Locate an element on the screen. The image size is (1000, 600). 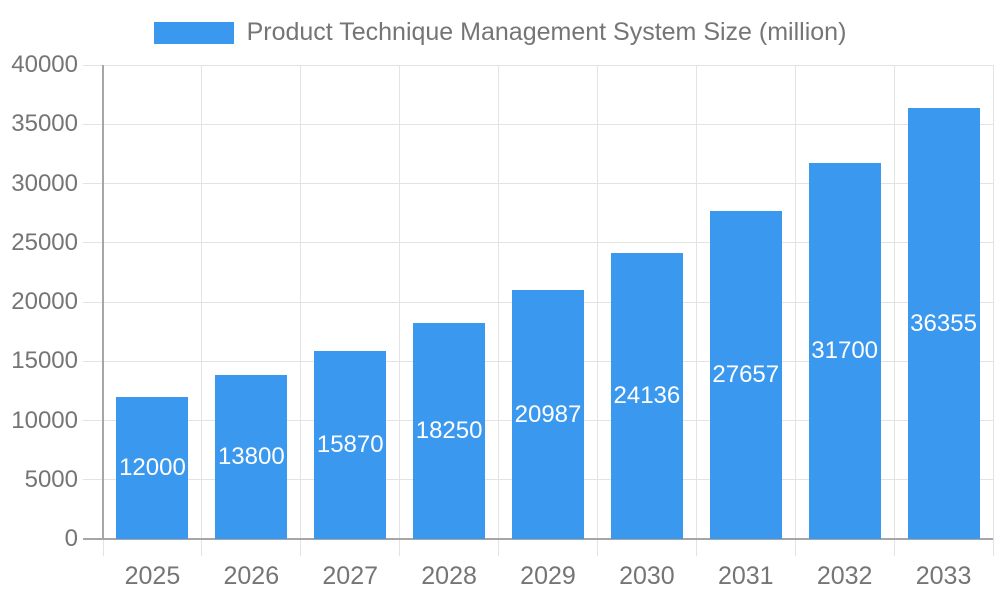
x-axis-tick-label: 2029 is located at coordinates (548, 576).